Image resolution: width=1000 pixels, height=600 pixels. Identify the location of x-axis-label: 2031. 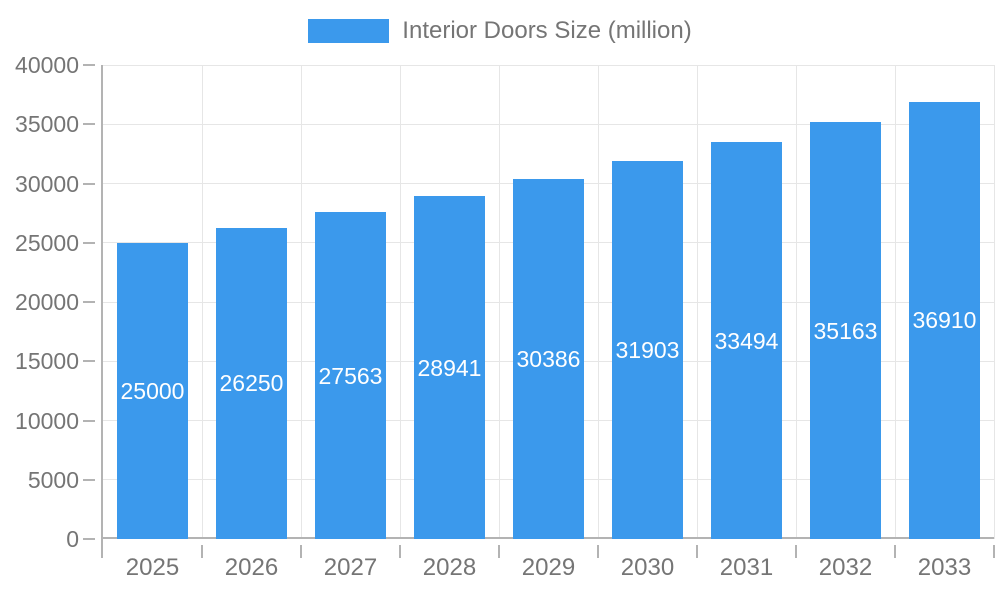
(746, 567).